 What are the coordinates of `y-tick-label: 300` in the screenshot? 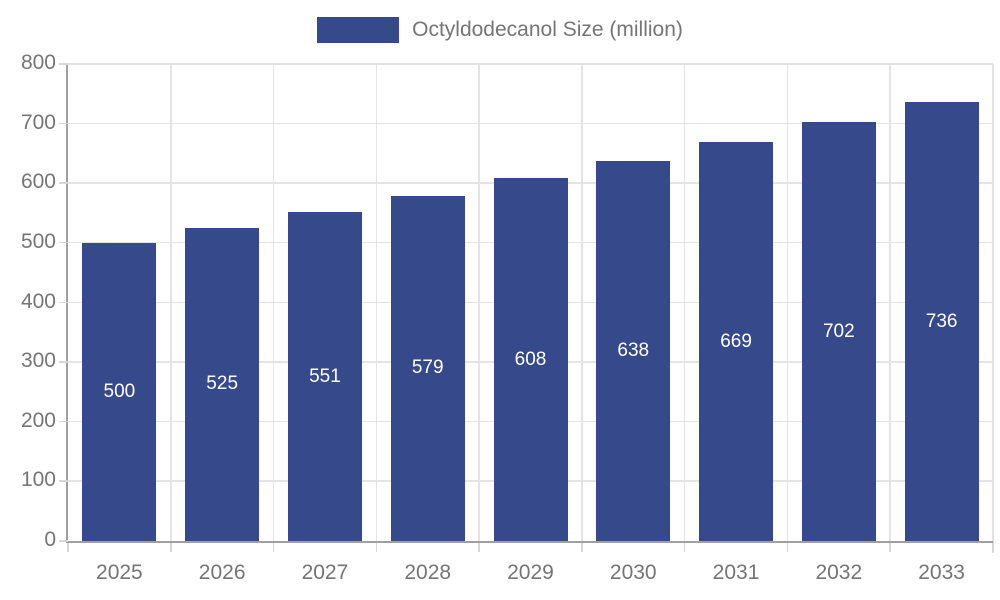 It's located at (38, 361).